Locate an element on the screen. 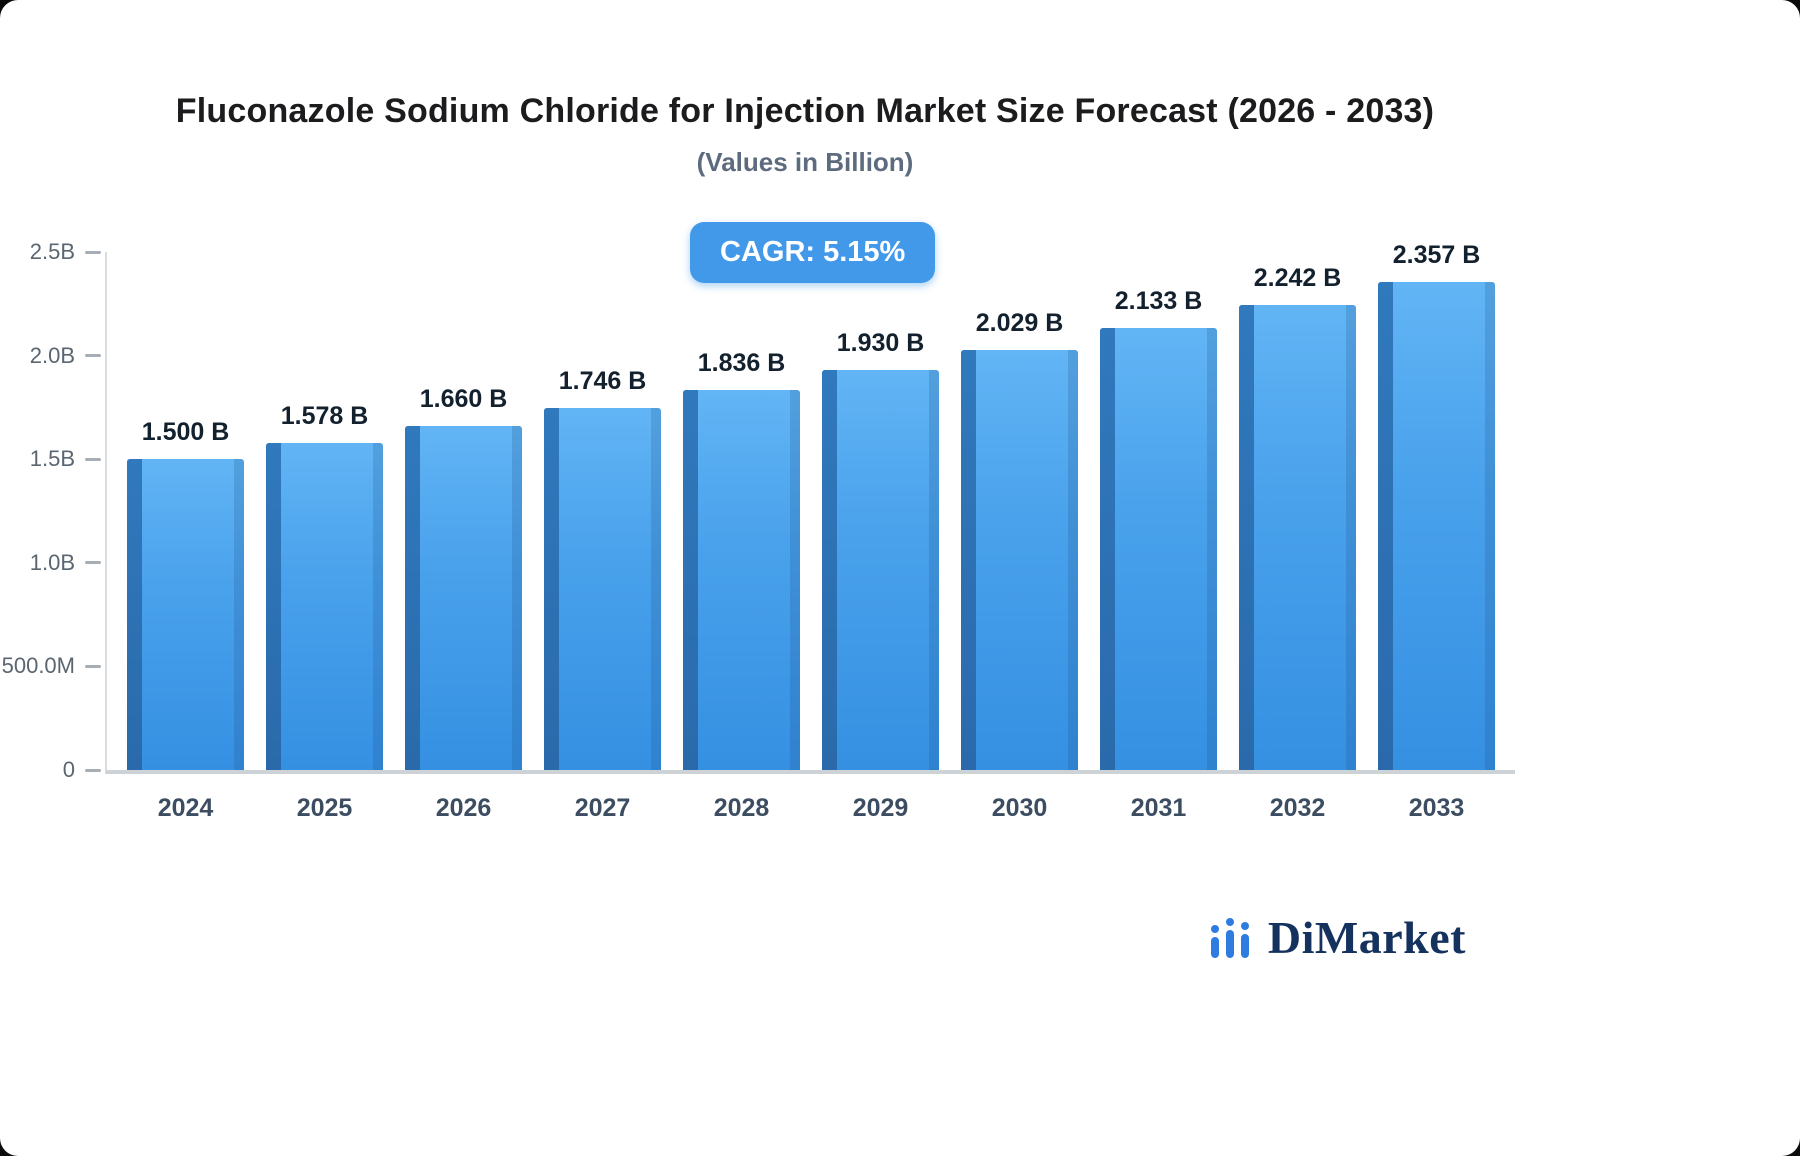  y-tick: 2.0B is located at coordinates (68, 356).